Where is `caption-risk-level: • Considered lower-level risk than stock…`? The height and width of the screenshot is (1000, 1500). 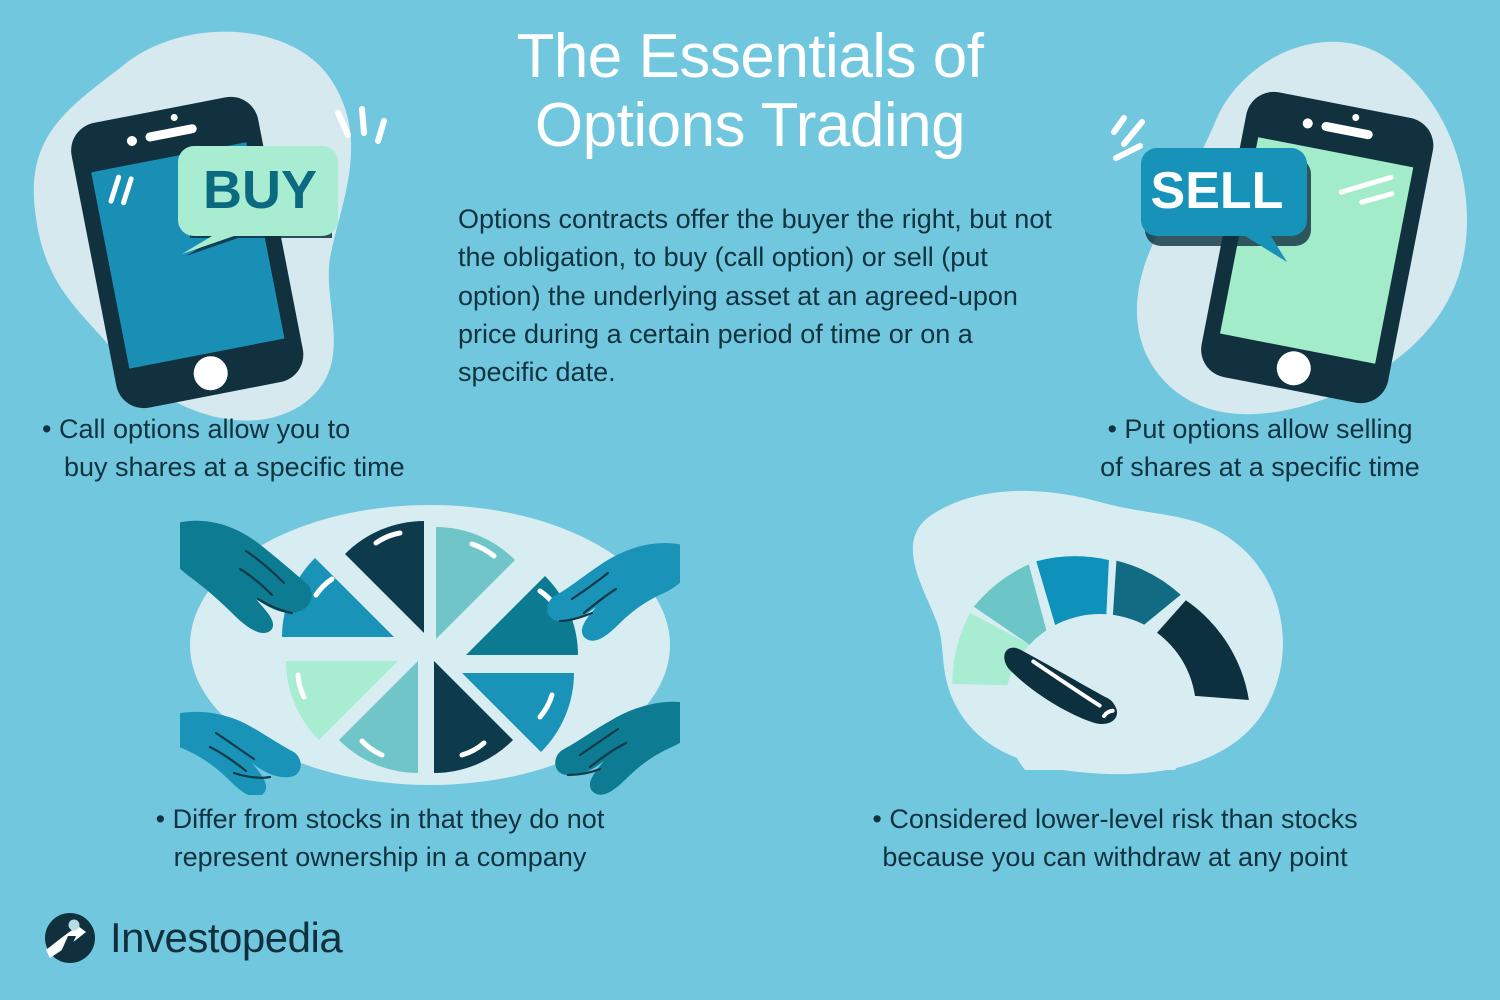 caption-risk-level: • Considered lower-level risk than stock… is located at coordinates (1115, 838).